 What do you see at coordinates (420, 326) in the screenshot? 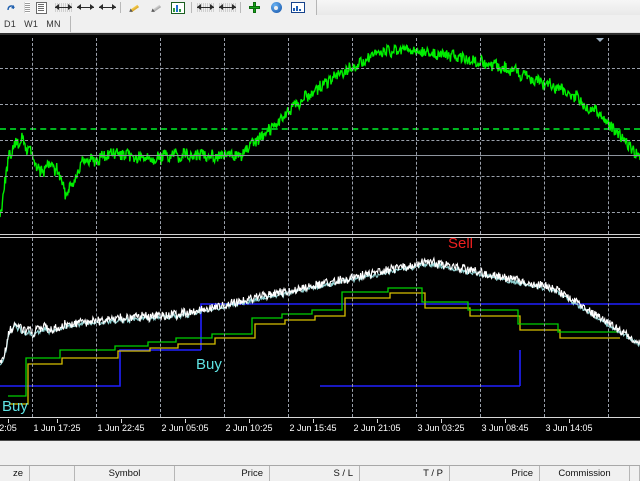
I see `balance-line-mid` at bounding box center [420, 326].